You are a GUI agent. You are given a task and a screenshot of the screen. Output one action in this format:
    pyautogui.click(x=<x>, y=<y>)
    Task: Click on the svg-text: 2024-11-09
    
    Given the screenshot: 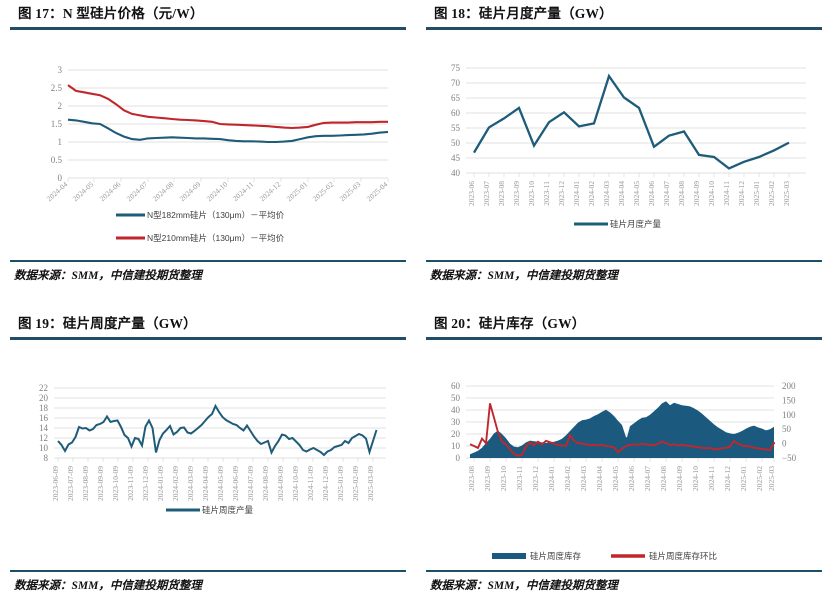 What is the action you would take?
    pyautogui.click(x=310, y=482)
    